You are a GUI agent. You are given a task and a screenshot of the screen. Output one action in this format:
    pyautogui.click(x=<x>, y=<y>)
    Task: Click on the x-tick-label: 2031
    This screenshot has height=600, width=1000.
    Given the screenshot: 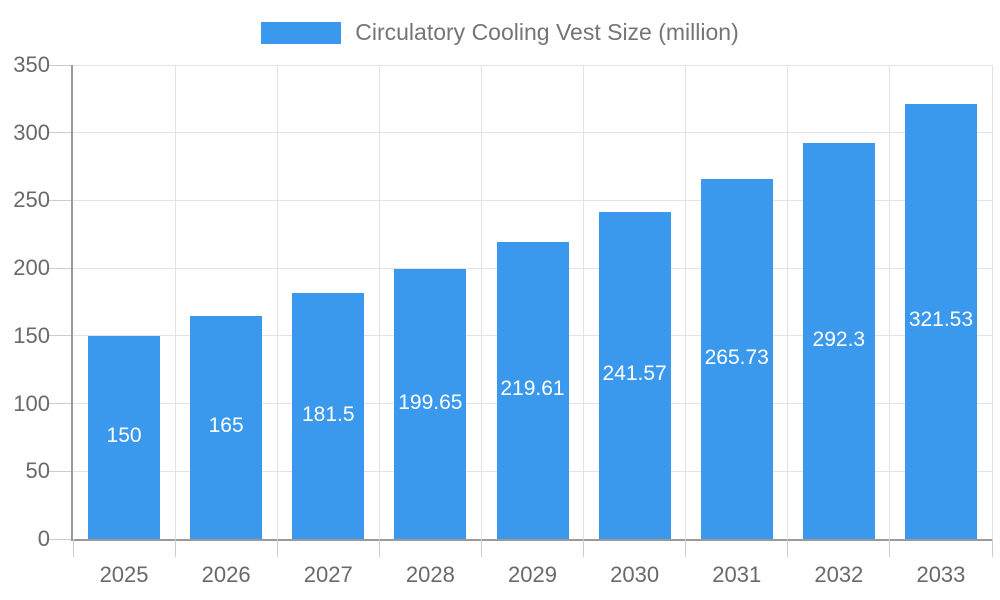 What is the action you would take?
    pyautogui.click(x=737, y=574)
    